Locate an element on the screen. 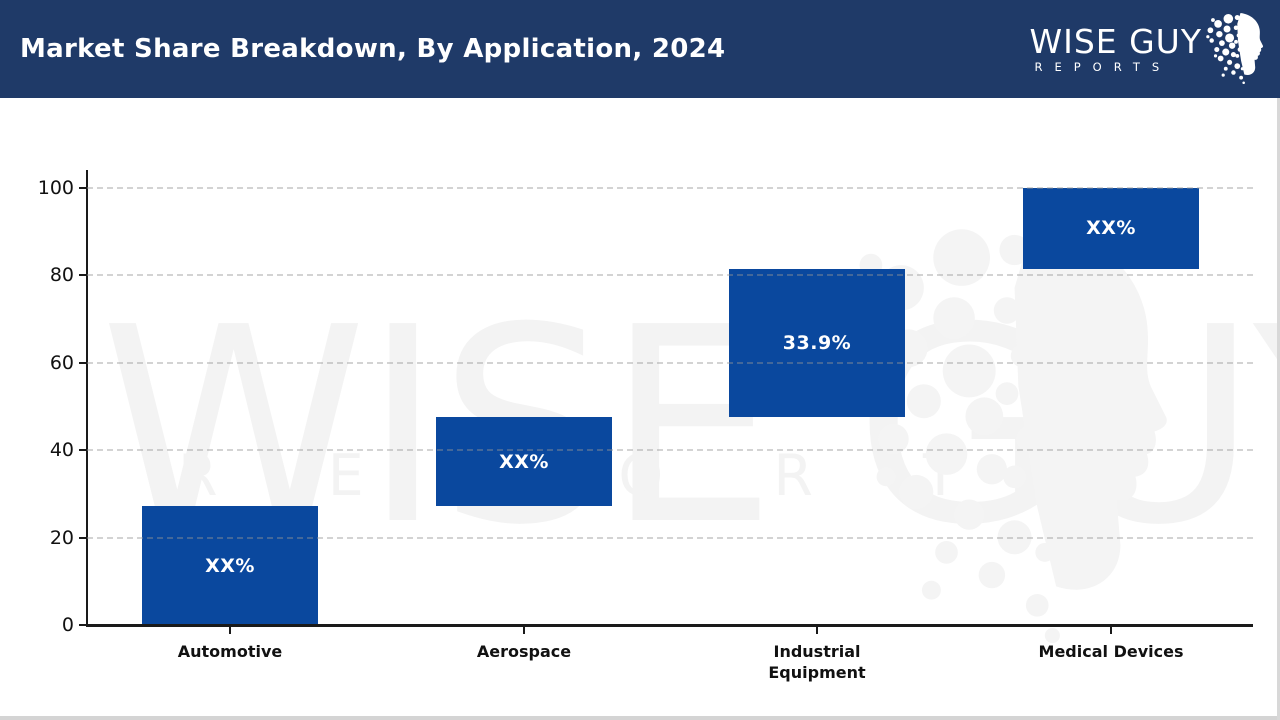 The image size is (1280, 720). y-tick-label: 60 is located at coordinates (61, 362).